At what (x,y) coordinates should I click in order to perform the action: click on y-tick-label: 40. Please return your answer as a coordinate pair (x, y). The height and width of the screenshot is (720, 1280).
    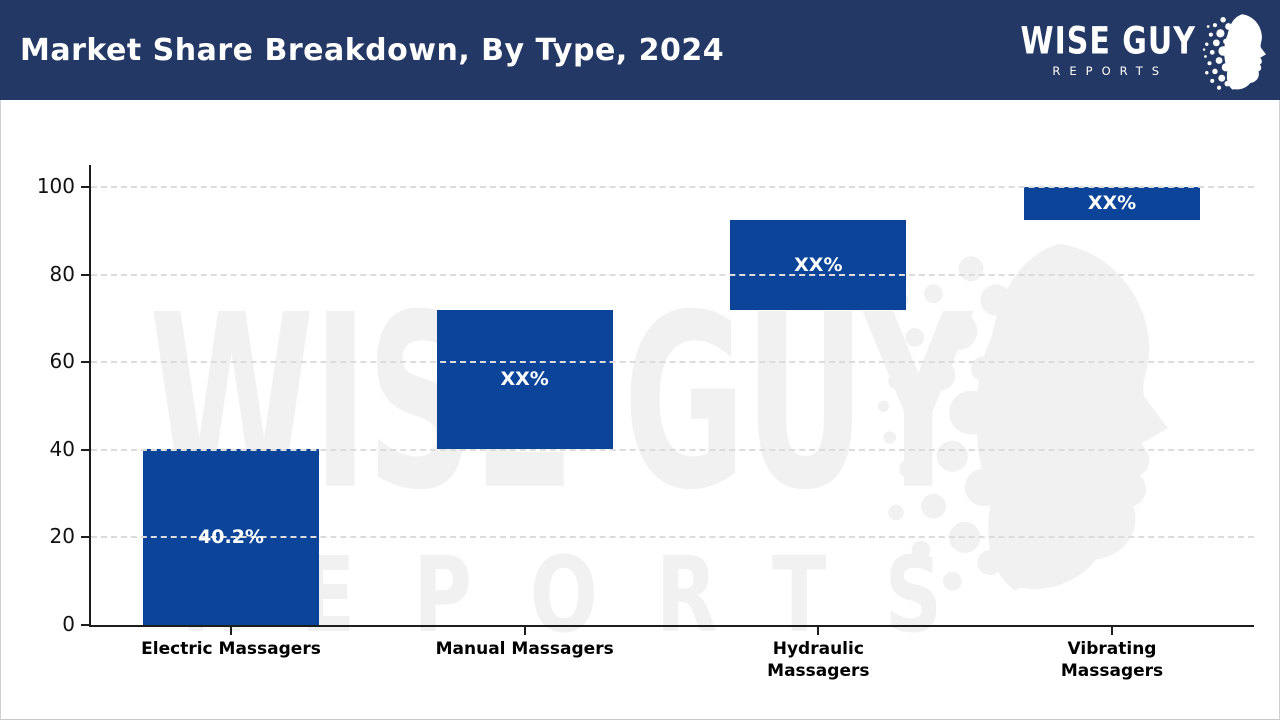
    Looking at the image, I should click on (62, 448).